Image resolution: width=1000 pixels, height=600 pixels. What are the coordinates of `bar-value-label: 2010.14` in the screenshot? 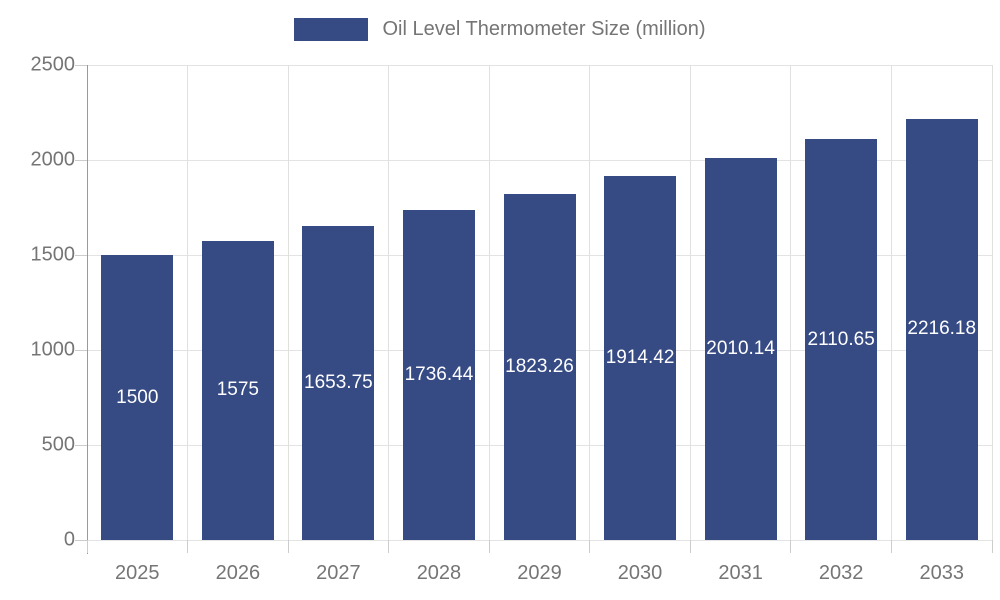 It's located at (740, 349).